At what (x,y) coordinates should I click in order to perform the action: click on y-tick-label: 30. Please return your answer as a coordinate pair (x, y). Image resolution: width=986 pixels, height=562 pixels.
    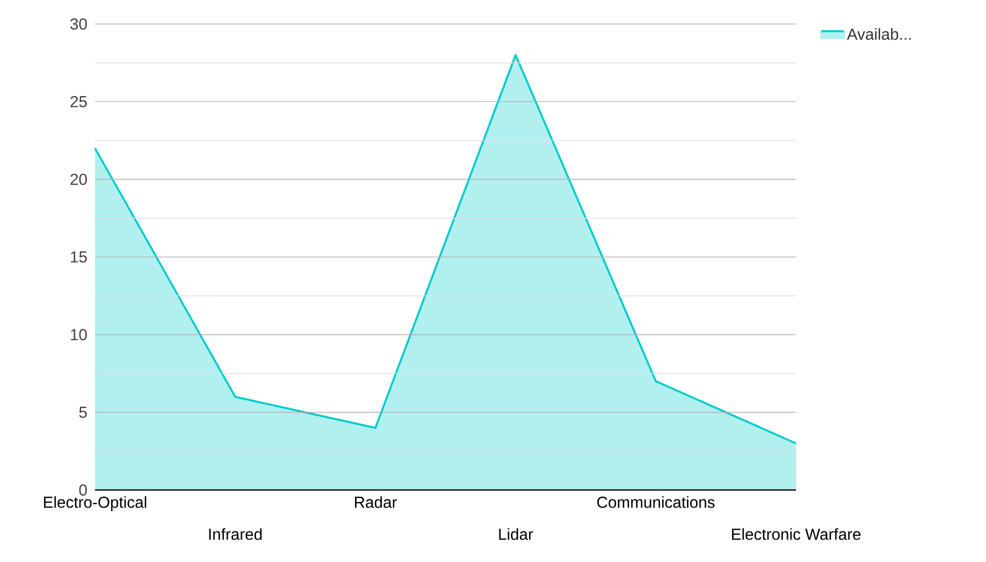
    Looking at the image, I should click on (78, 24).